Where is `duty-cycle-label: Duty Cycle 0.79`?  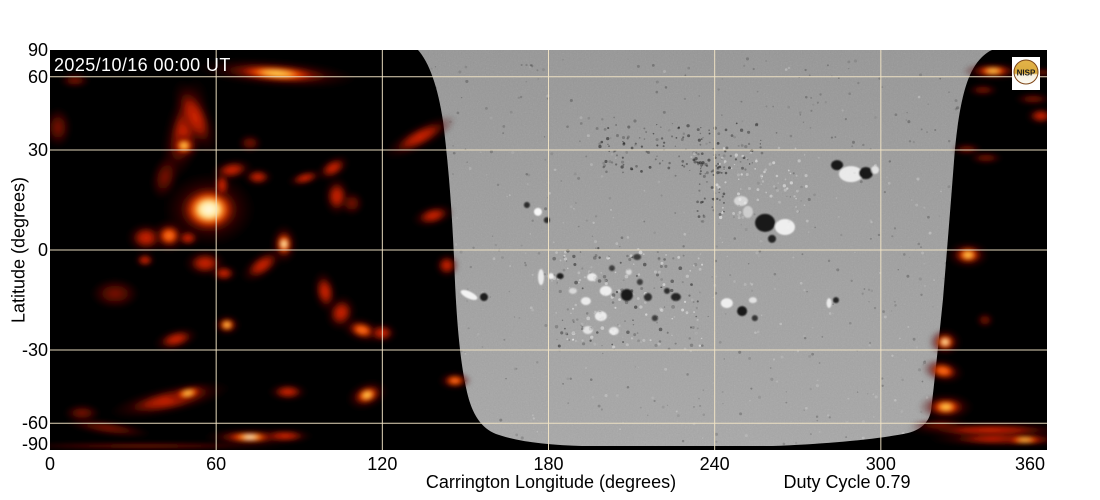
duty-cycle-label: Duty Cycle 0.79 is located at coordinates (847, 482).